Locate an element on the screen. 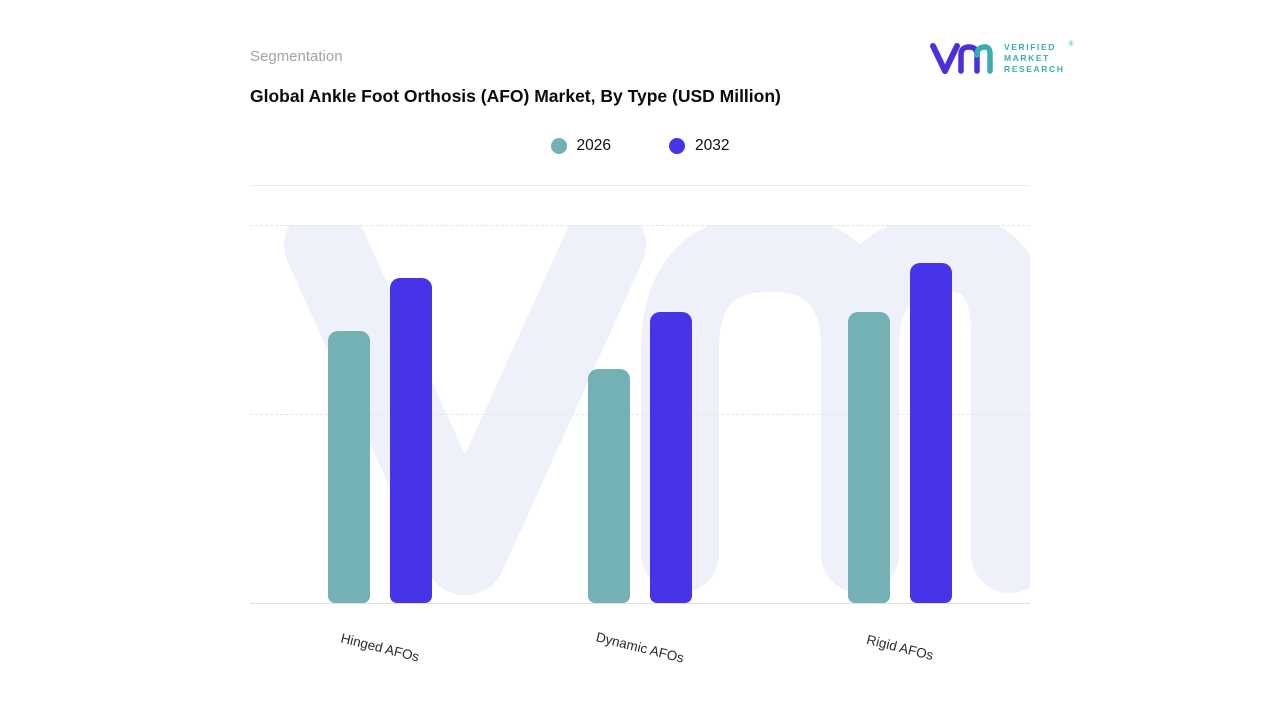 The image size is (1280, 720). logo-line-verified: VERIFIED is located at coordinates (1030, 46).